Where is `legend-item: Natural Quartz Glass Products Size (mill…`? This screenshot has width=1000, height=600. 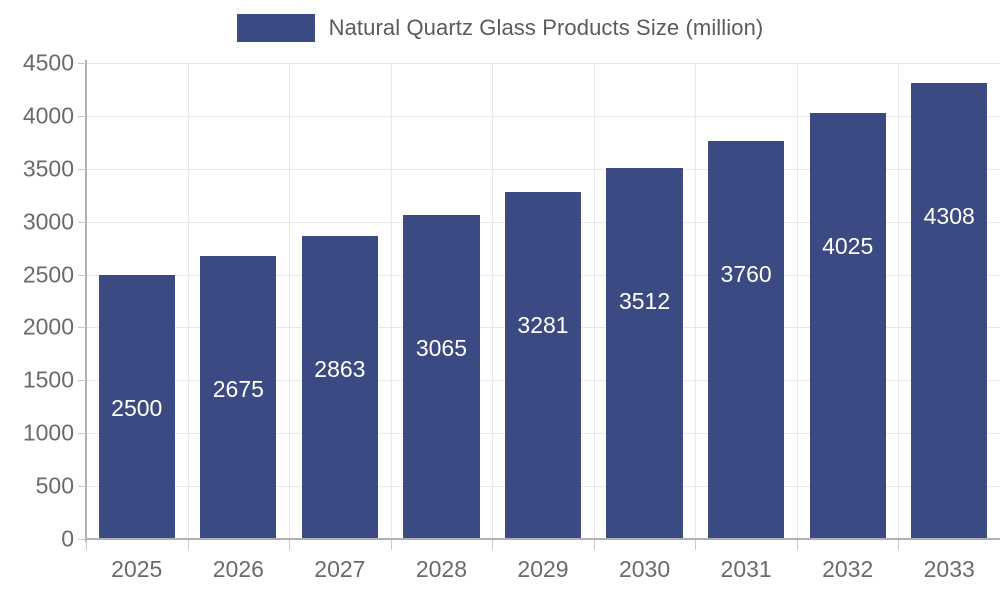
legend-item: Natural Quartz Glass Products Size (mill… is located at coordinates (500, 28).